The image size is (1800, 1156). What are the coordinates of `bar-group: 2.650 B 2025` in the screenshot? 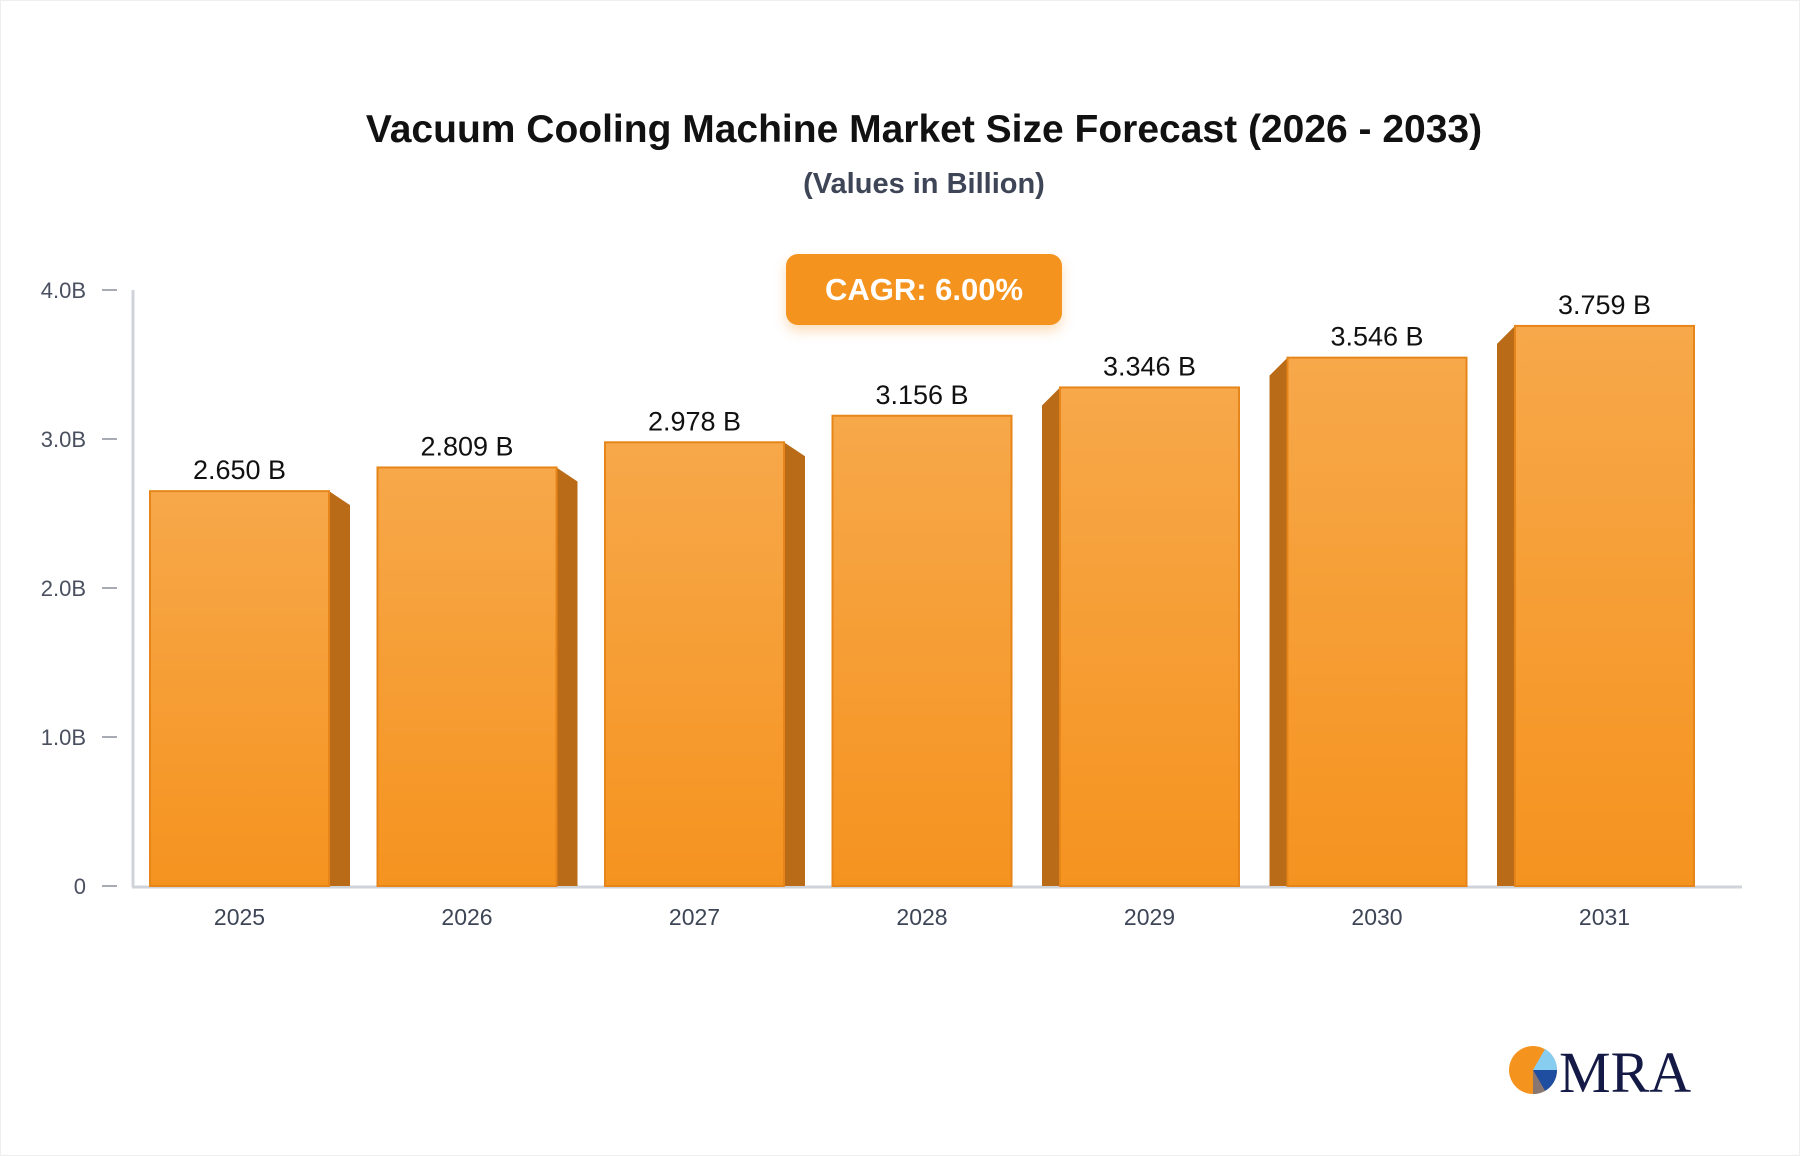 It's located at (249, 692).